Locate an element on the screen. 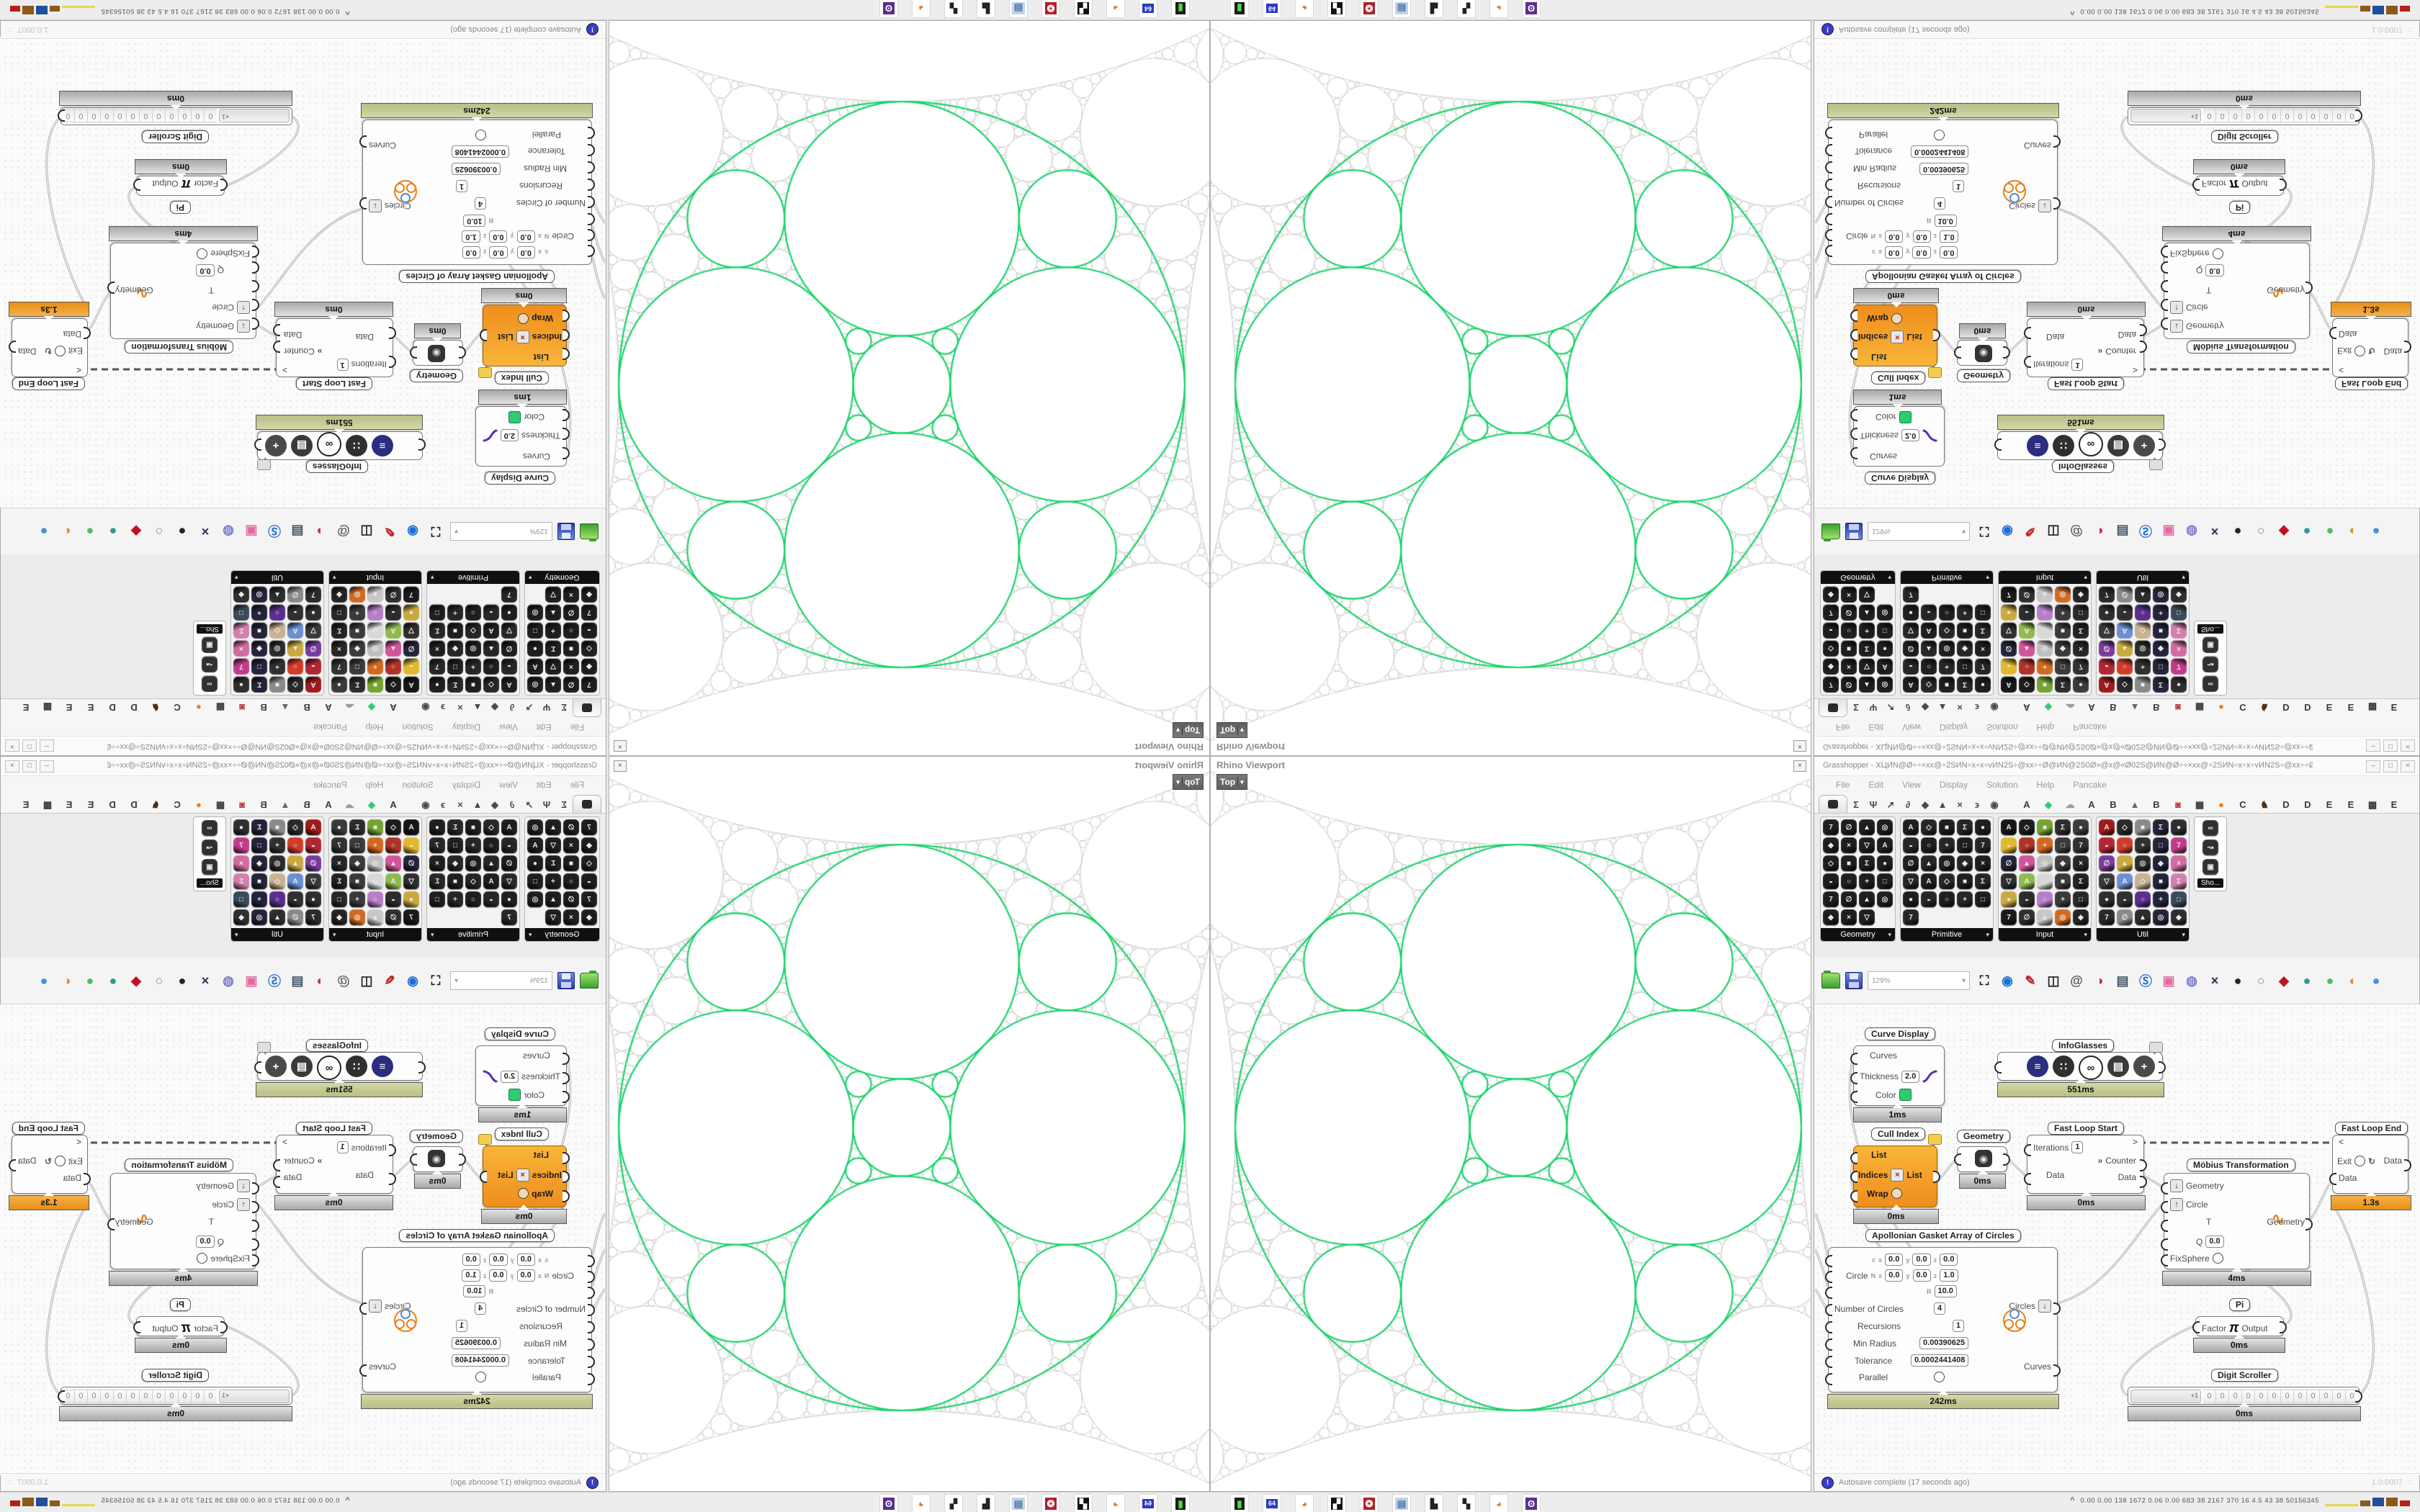  plugin-tab: ▦ is located at coordinates (220, 707).